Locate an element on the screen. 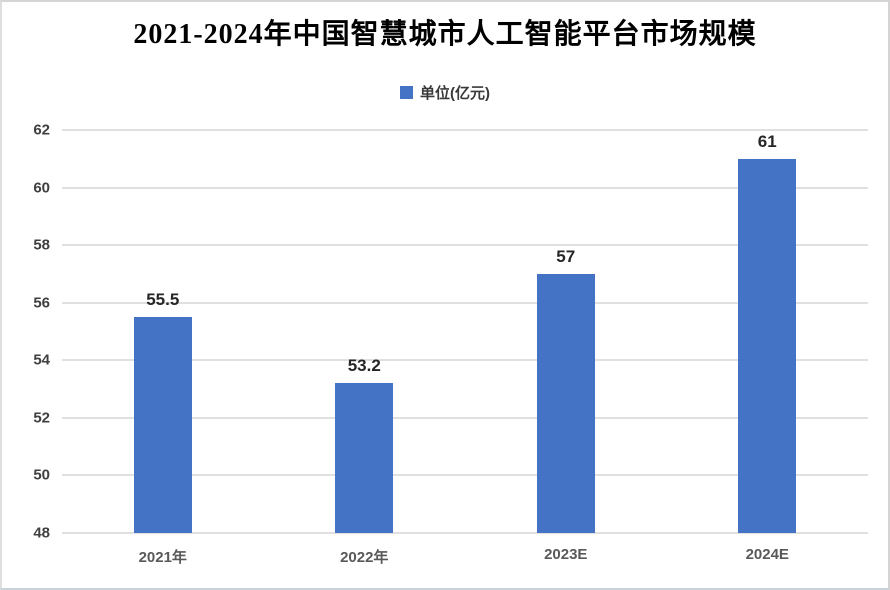 The width and height of the screenshot is (890, 590). bar-2024E is located at coordinates (767, 345).